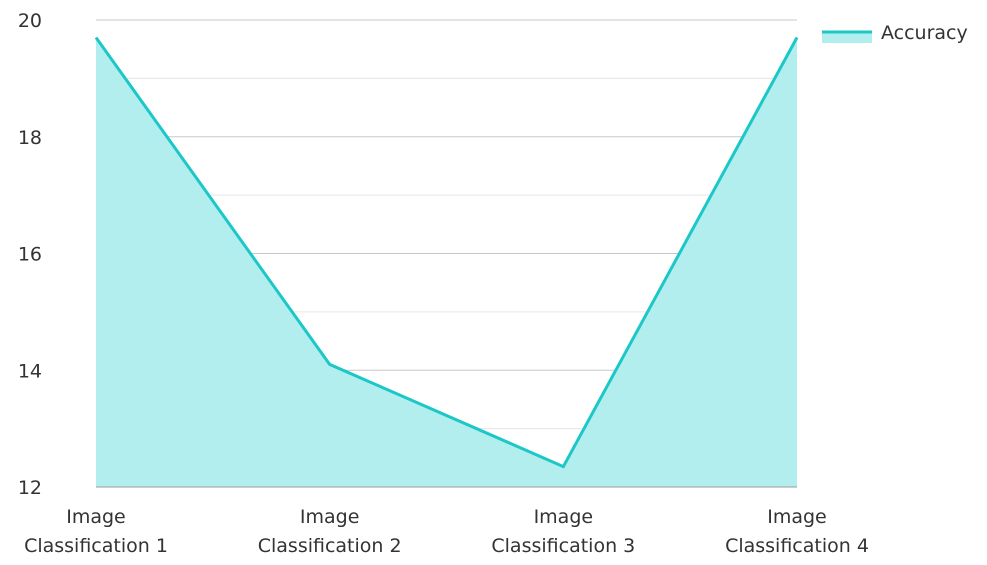 The image size is (987, 565). Describe the element at coordinates (30, 138) in the screenshot. I see `y-tick-label: 18` at that location.